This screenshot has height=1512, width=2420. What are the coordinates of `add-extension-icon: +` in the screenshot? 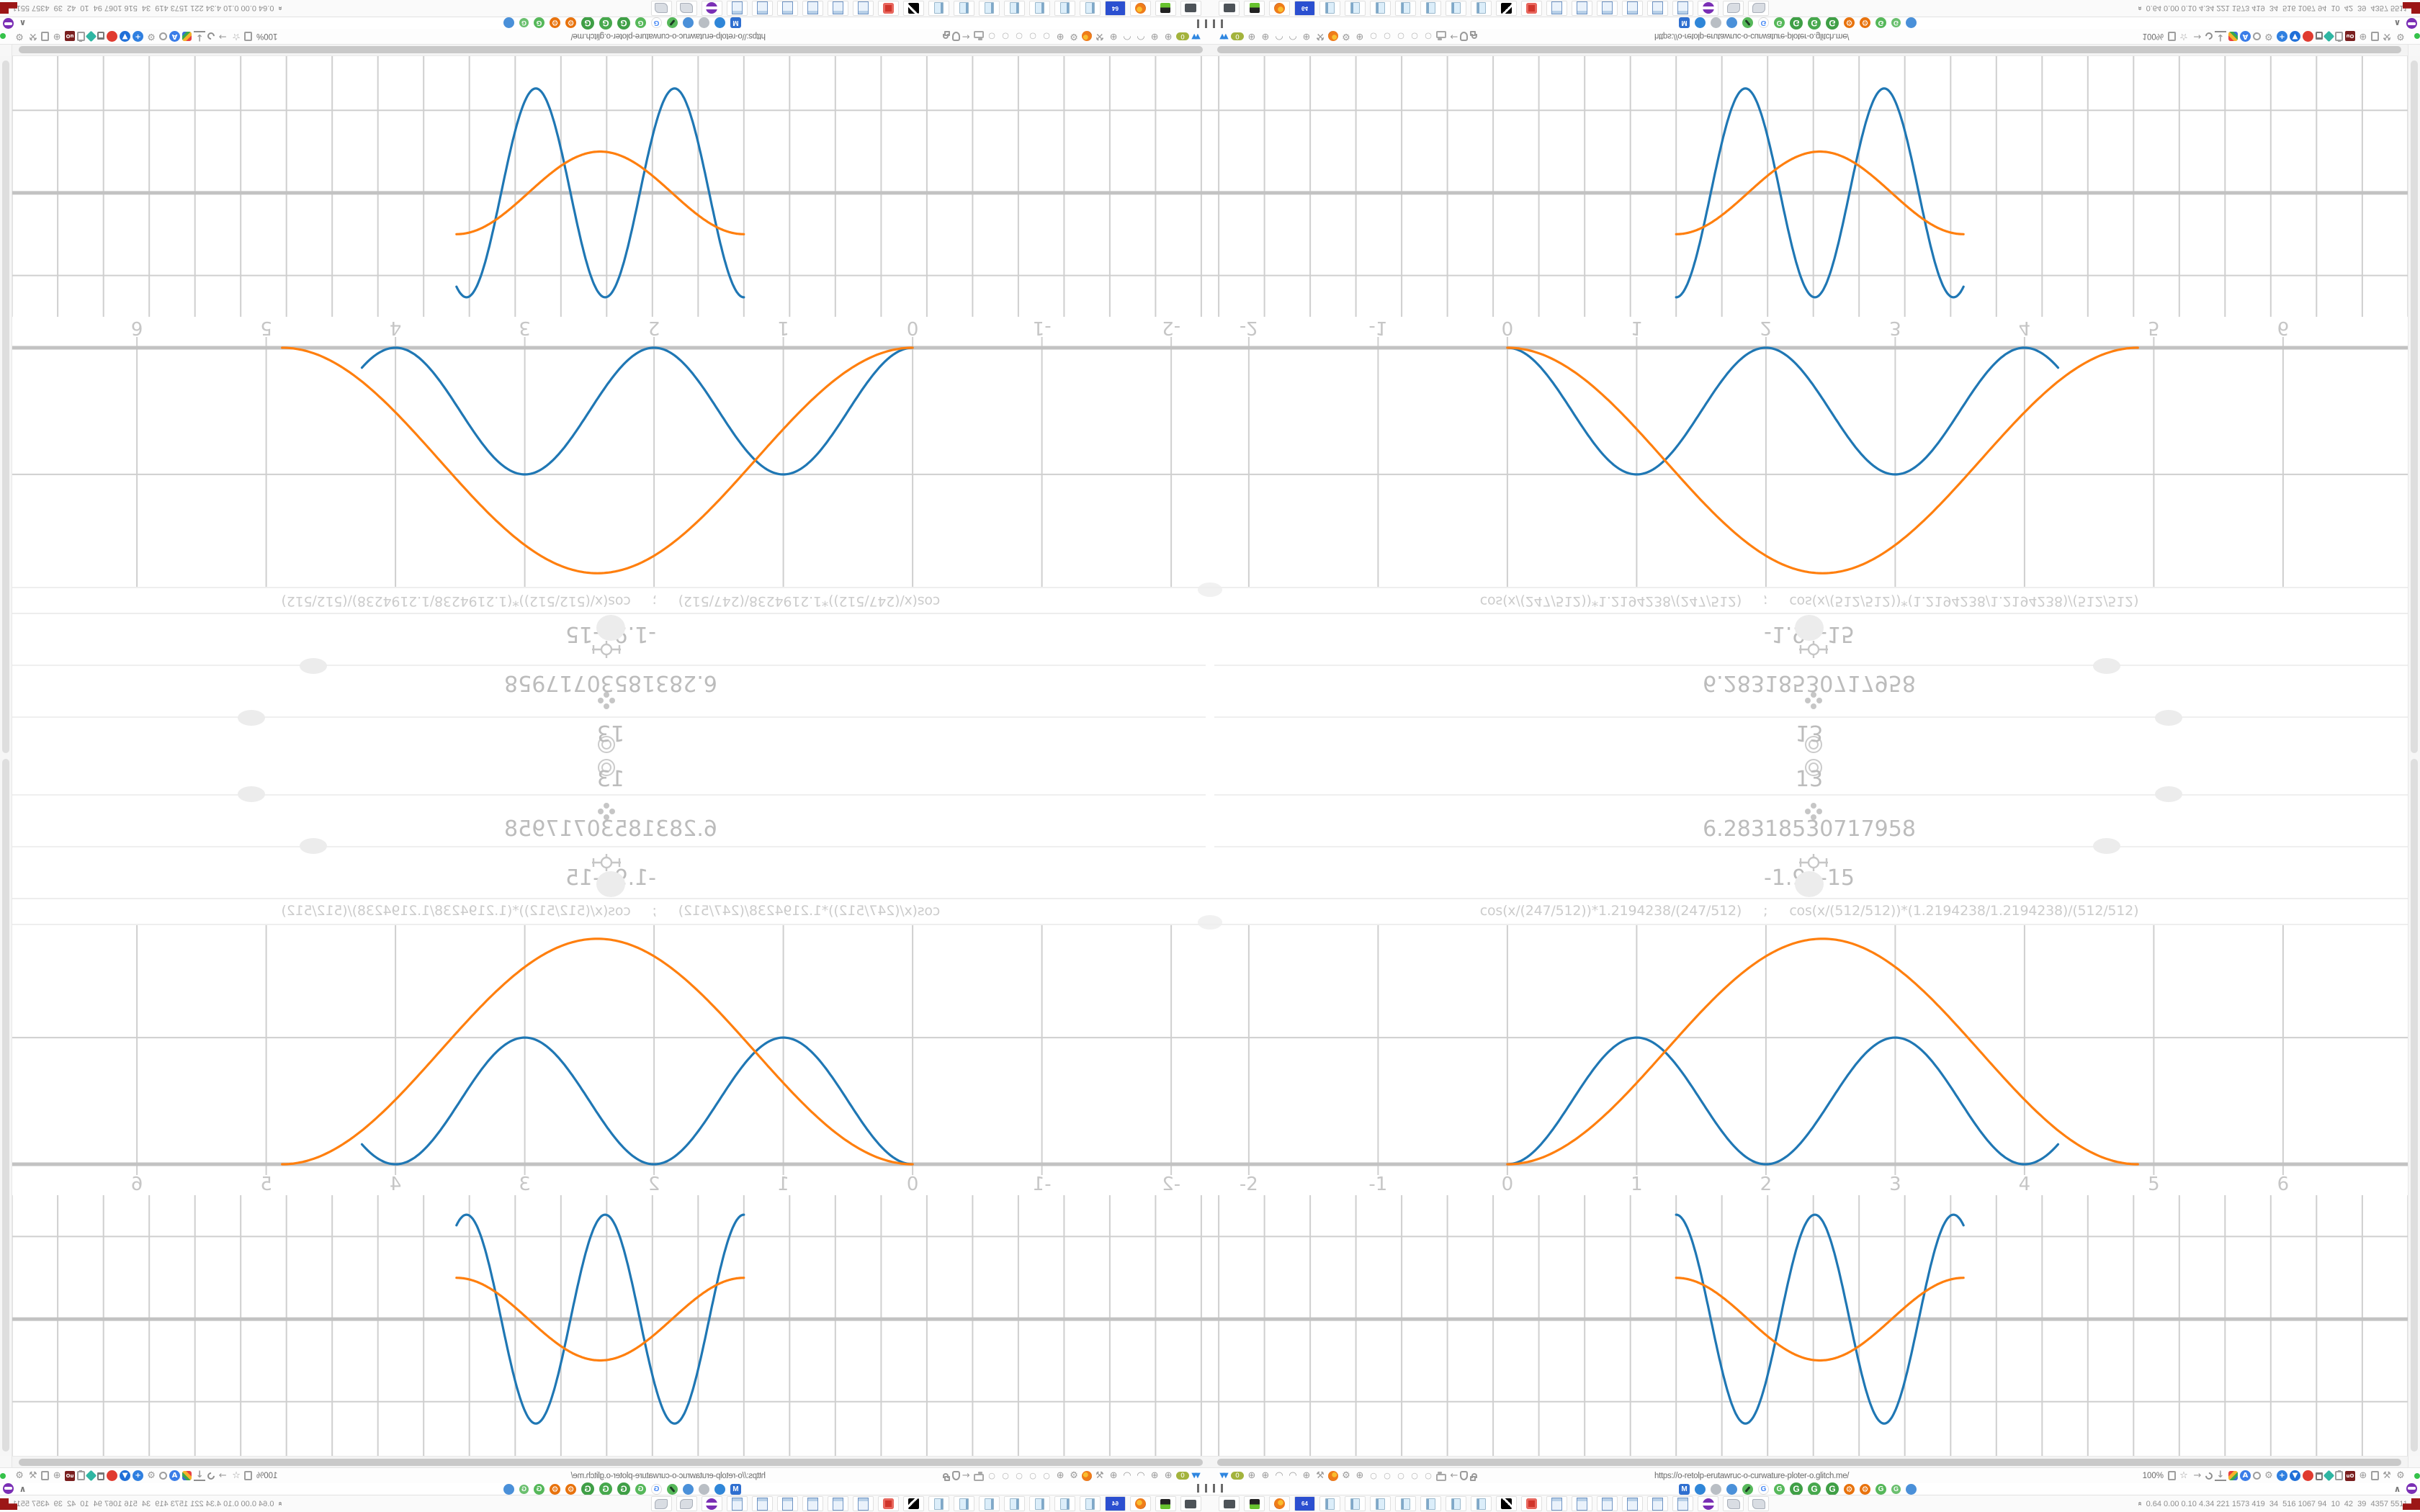 It's located at (2282, 1475).